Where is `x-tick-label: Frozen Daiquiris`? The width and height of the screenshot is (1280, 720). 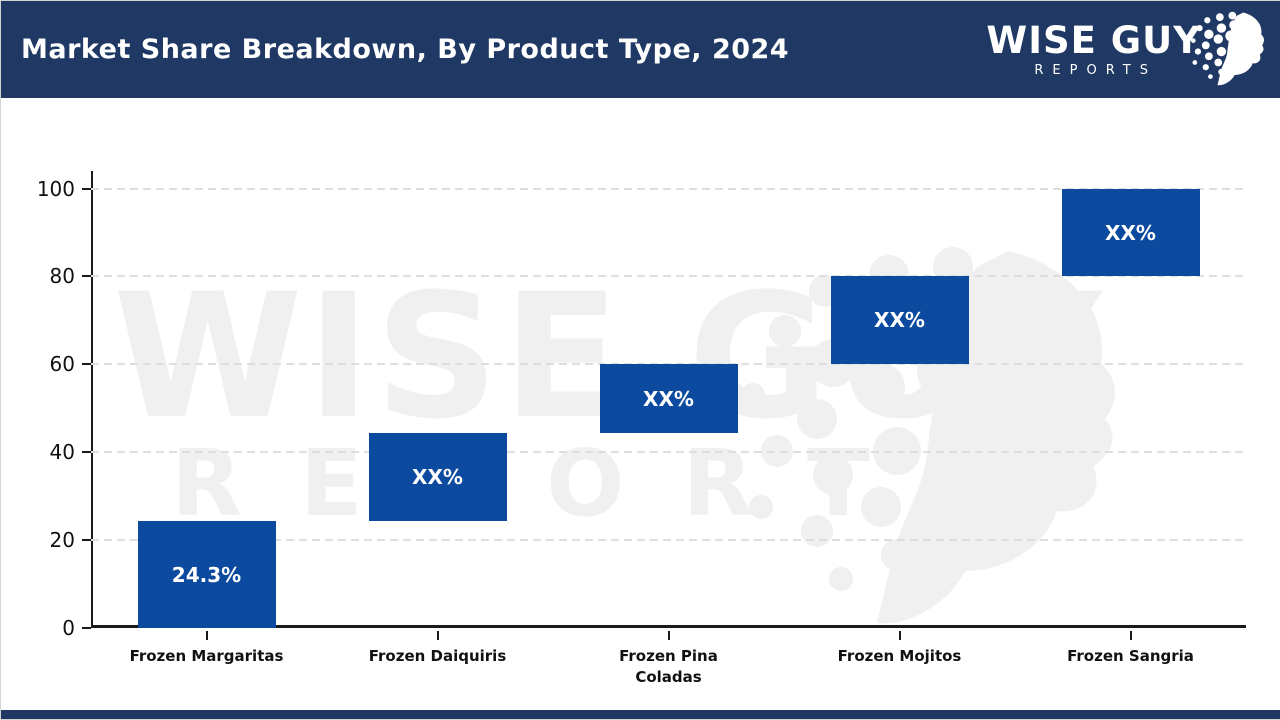
x-tick-label: Frozen Daiquiris is located at coordinates (437, 656).